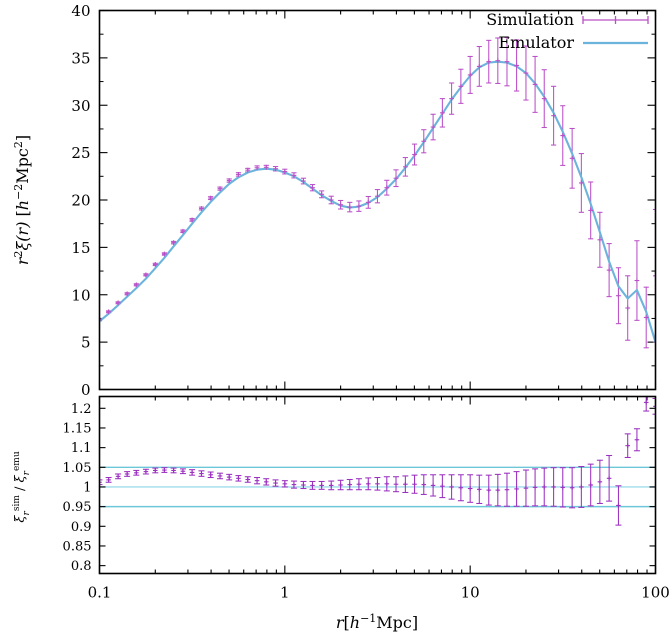 The height and width of the screenshot is (641, 670). Describe the element at coordinates (22, 166) in the screenshot. I see `ylabel-mpc: Mpc` at that location.